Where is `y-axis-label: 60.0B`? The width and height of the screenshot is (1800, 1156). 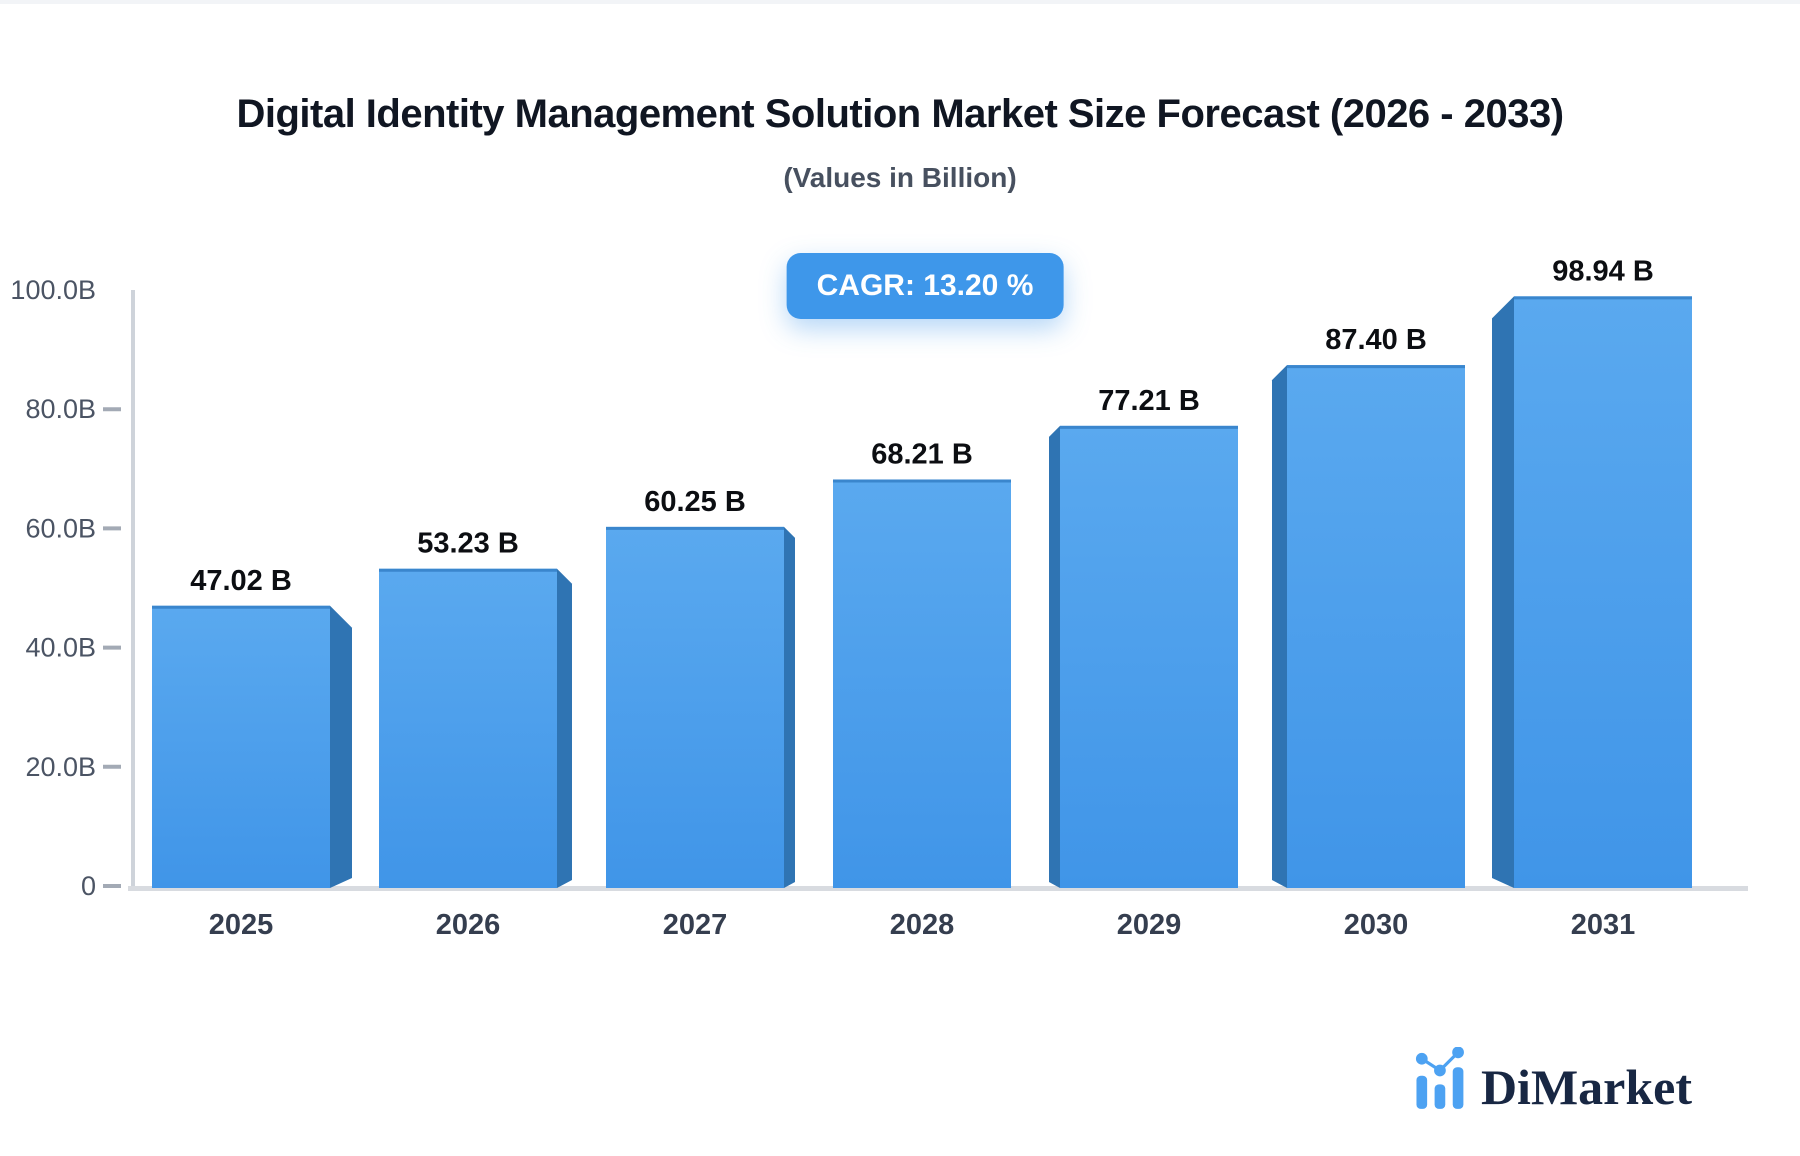
y-axis-label: 60.0B is located at coordinates (60, 528).